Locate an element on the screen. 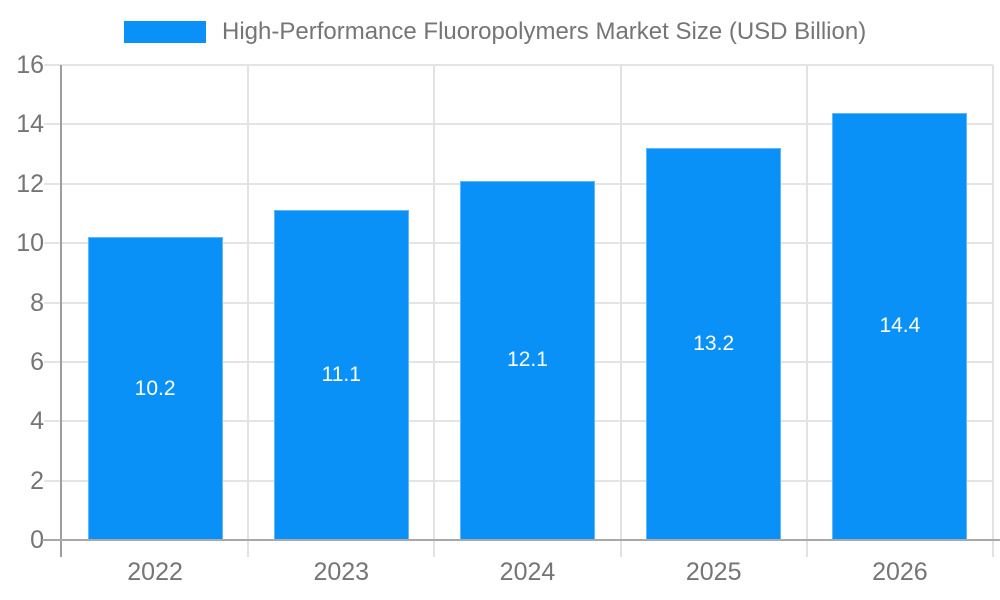  y-axis-tick-label: 14 is located at coordinates (30, 124).